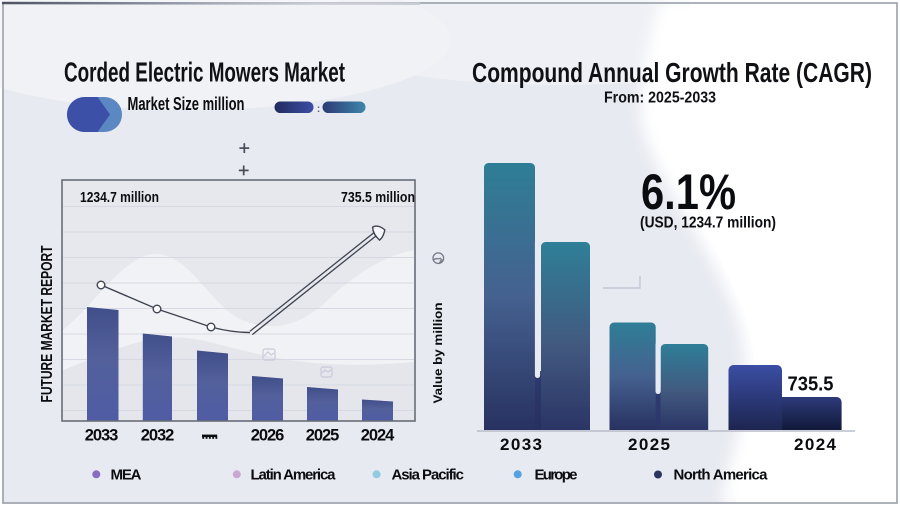 This screenshot has height=506, width=900. I want to click on svg-text: 735.5 million, so click(378, 198).